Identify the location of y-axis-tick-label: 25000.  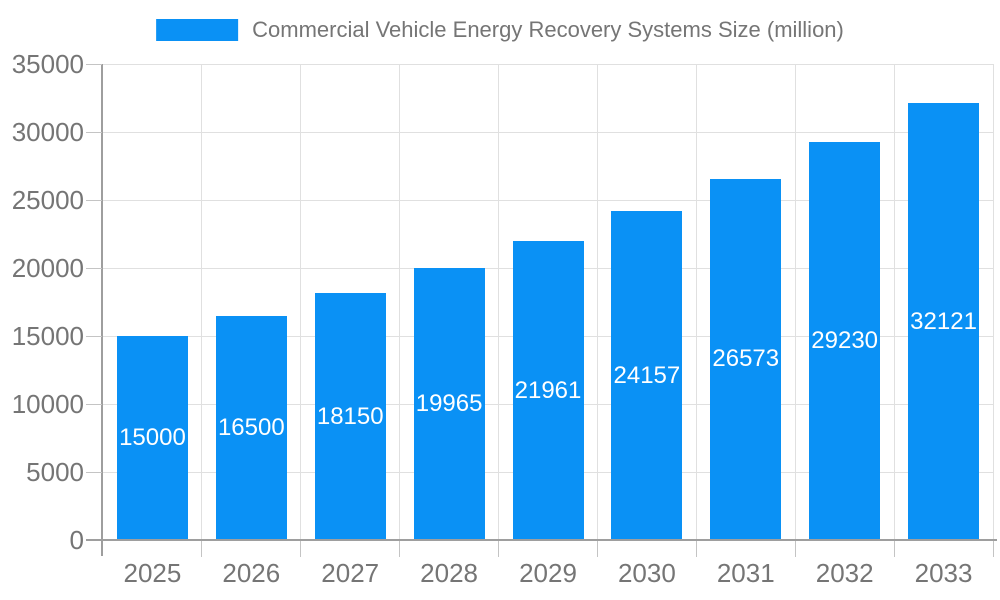
(47, 200).